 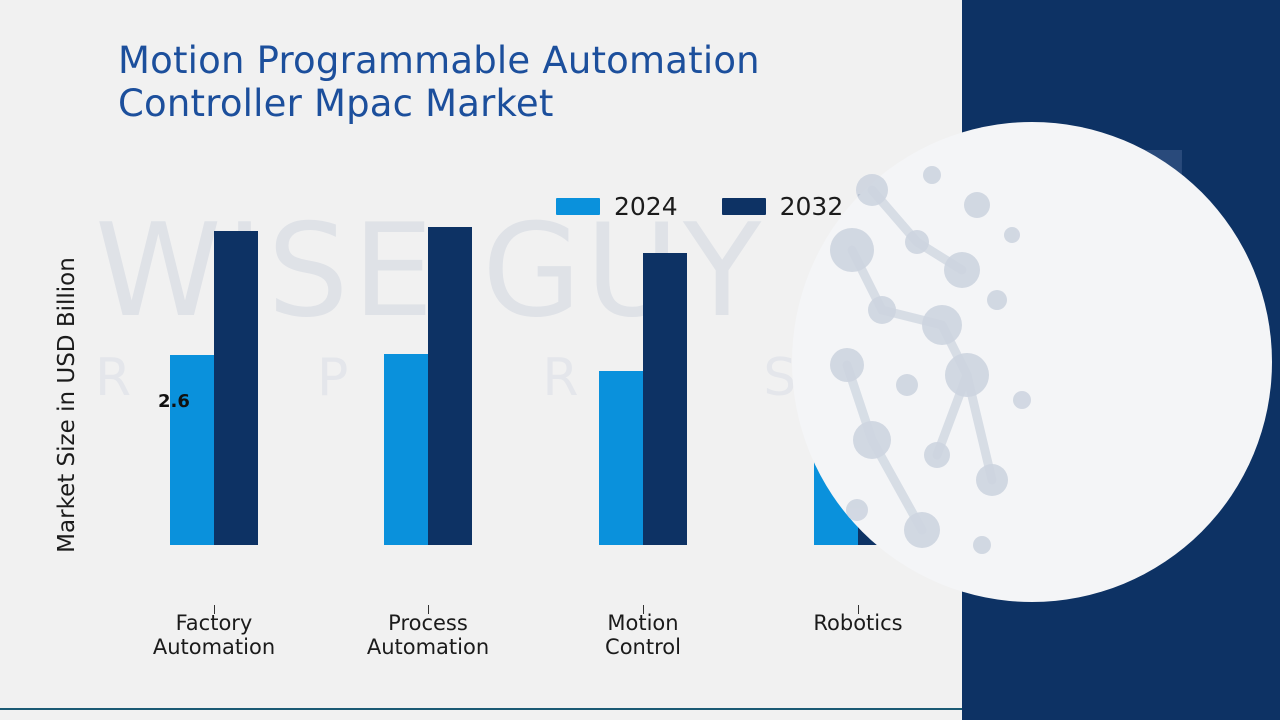 I want to click on legend-label-2032: 2032, so click(x=811, y=206).